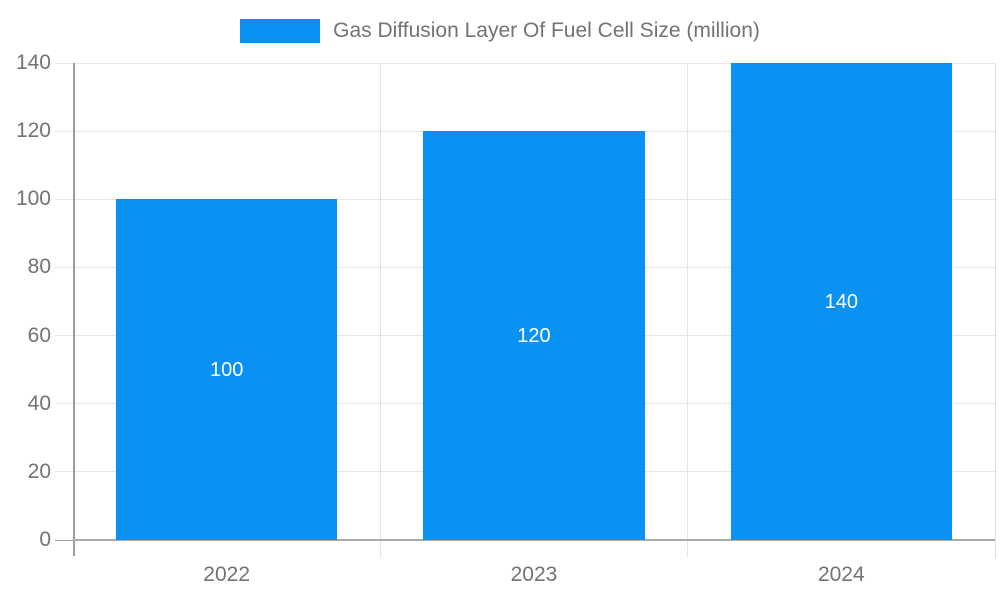  Describe the element at coordinates (33, 199) in the screenshot. I see `ytick-label-100: 100` at that location.